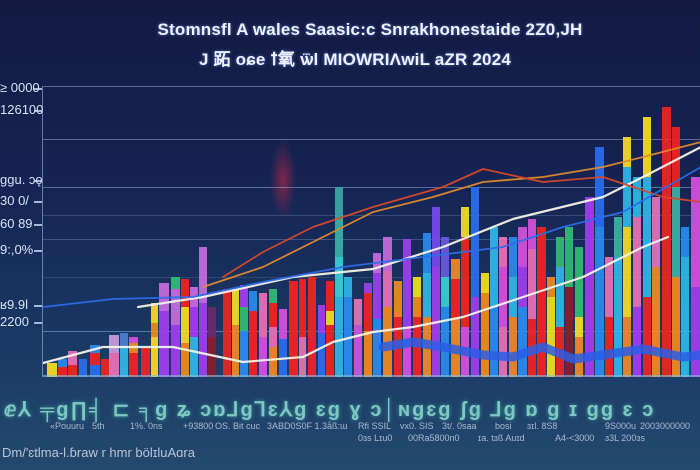 This screenshot has height=470, width=700. I want to click on y-tick-label: ʁ9.9l, so click(14, 304).